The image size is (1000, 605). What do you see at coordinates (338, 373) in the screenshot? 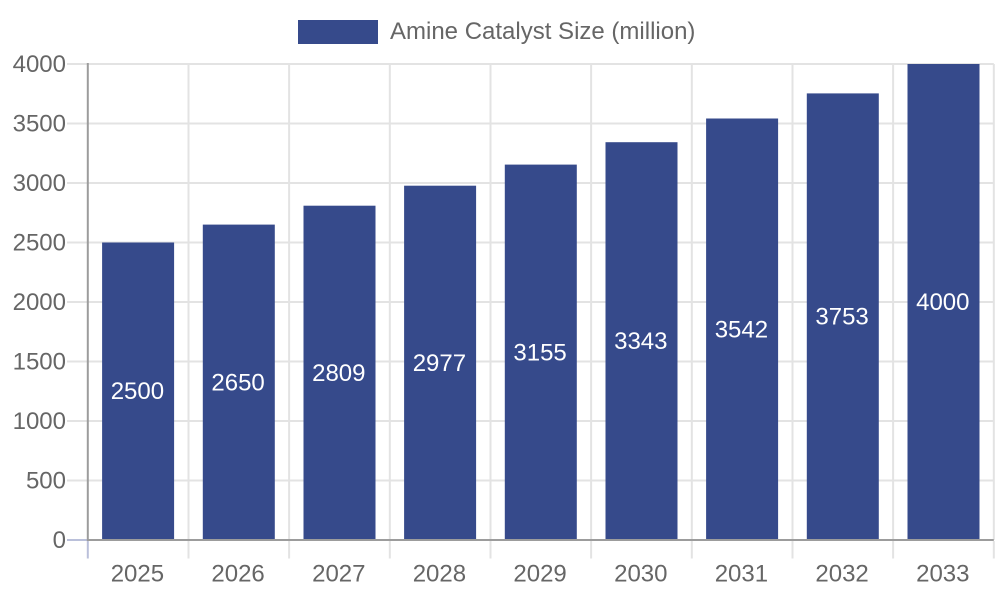
I see `svg-text: 2809` at bounding box center [338, 373].